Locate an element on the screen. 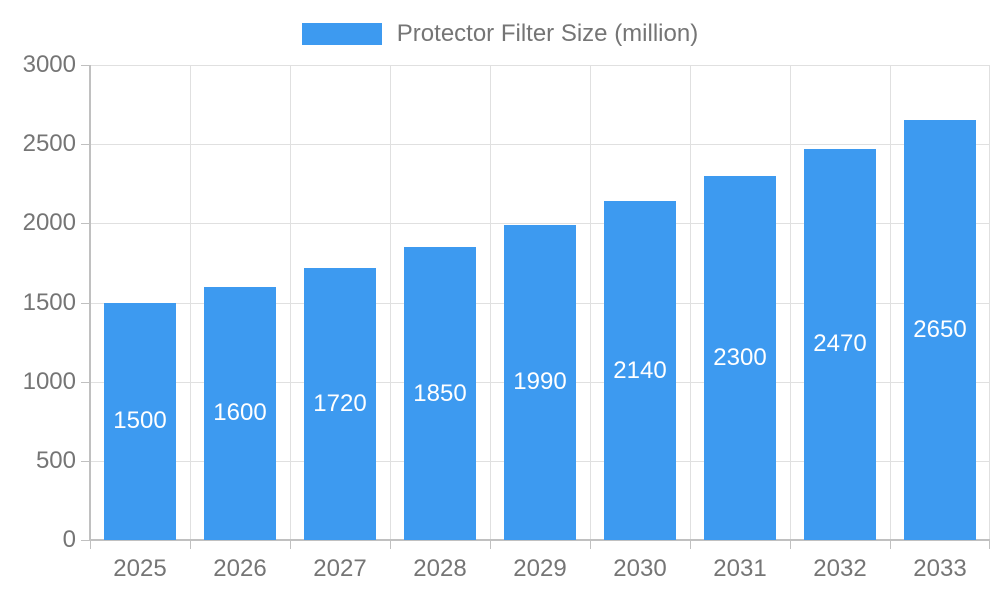 The height and width of the screenshot is (600, 1000). y-axis-tick-label: 2000 is located at coordinates (49, 223).